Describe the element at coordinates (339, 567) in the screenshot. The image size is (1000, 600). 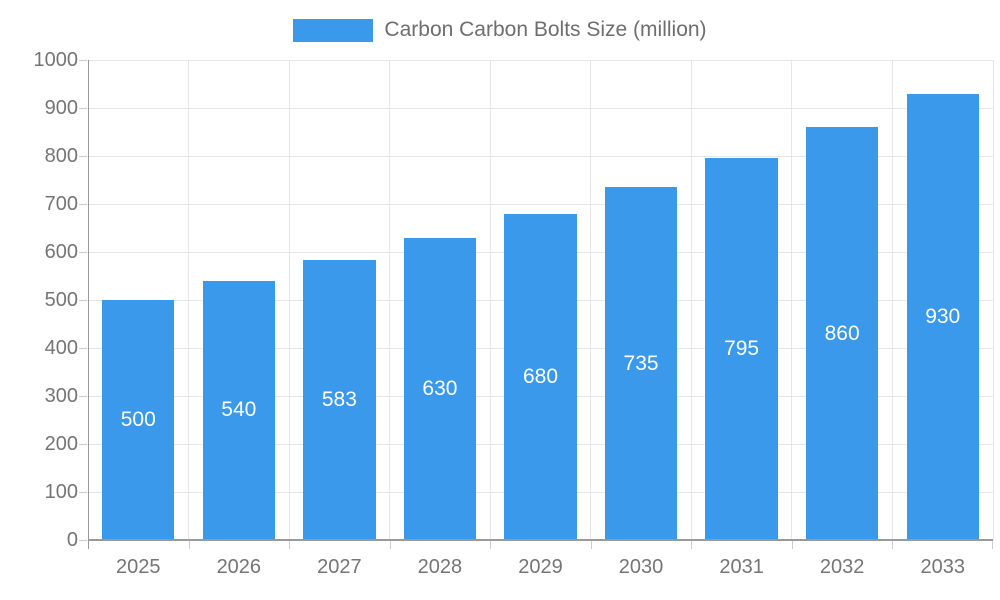
I see `x-axis-tick-label: 2027` at that location.